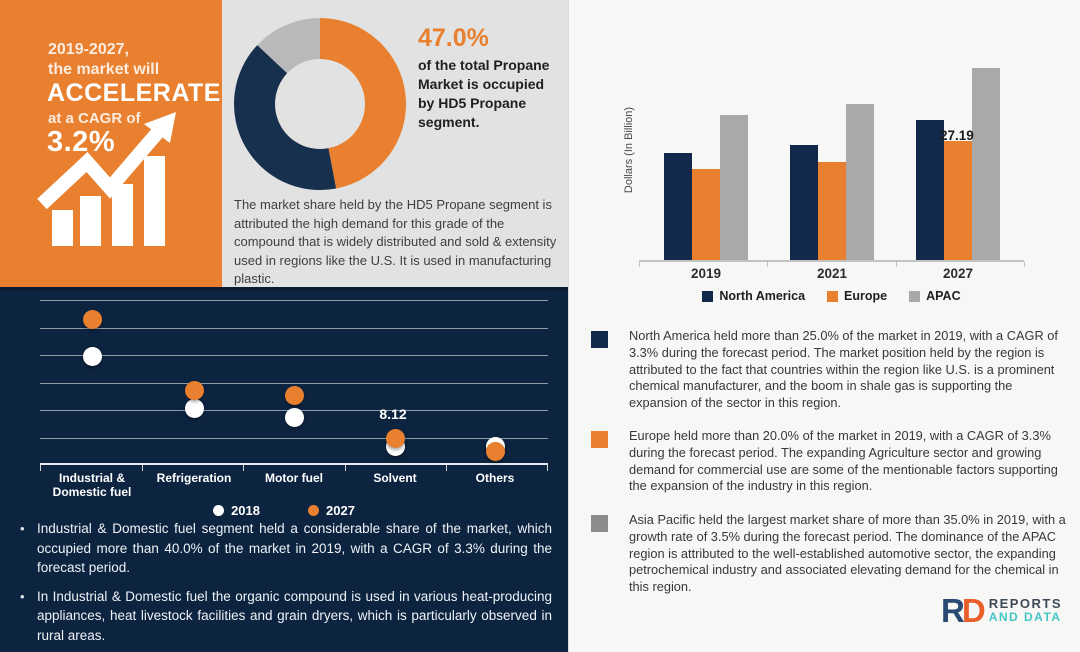 The image size is (1080, 652). I want to click on dot-plot-category-label: Refrigeration, so click(194, 478).